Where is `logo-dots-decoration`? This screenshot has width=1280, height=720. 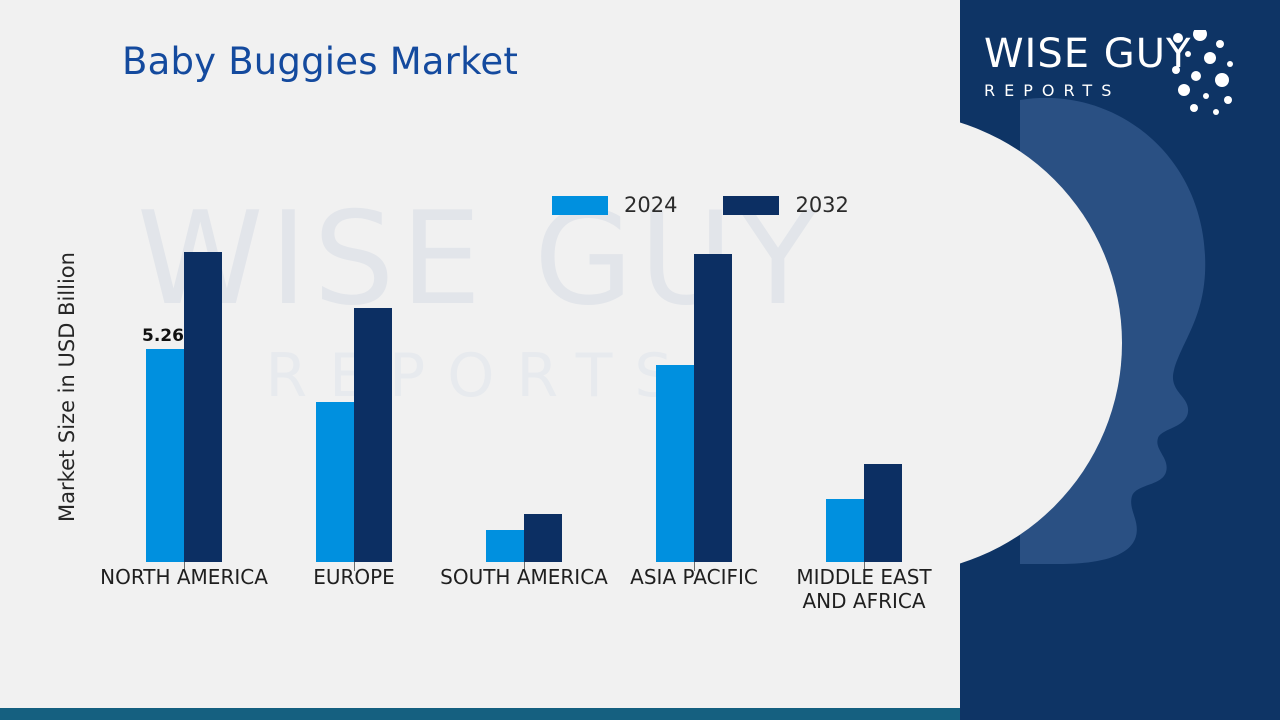
logo-dots-decoration is located at coordinates (1202, 72).